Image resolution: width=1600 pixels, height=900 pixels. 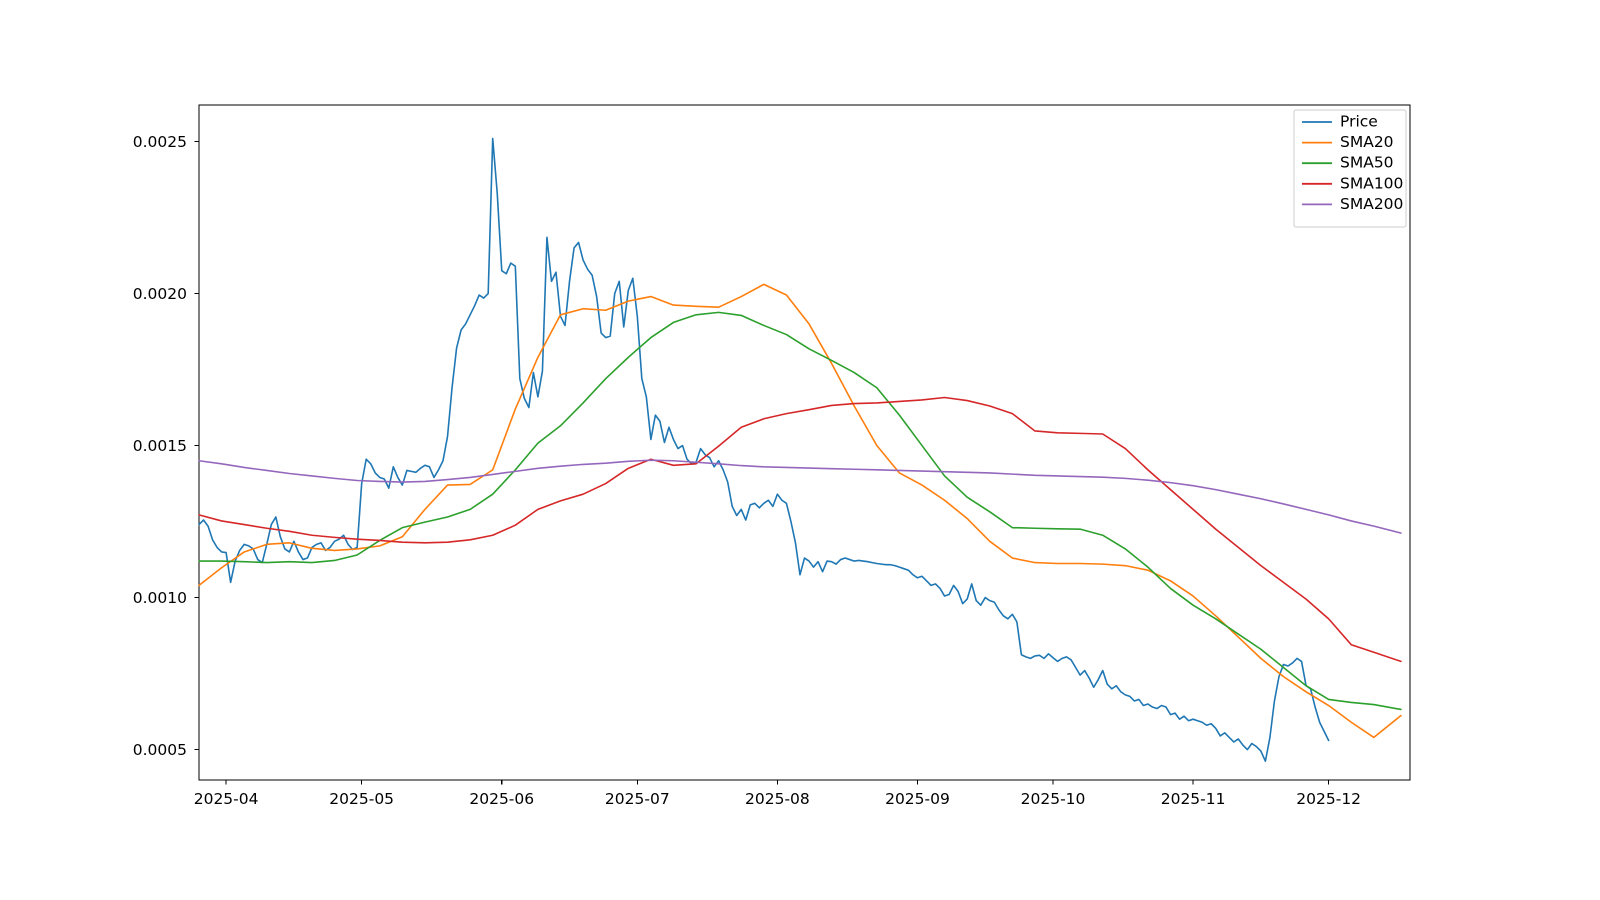 I want to click on y-tick-label: 0.0010, so click(x=160, y=598).